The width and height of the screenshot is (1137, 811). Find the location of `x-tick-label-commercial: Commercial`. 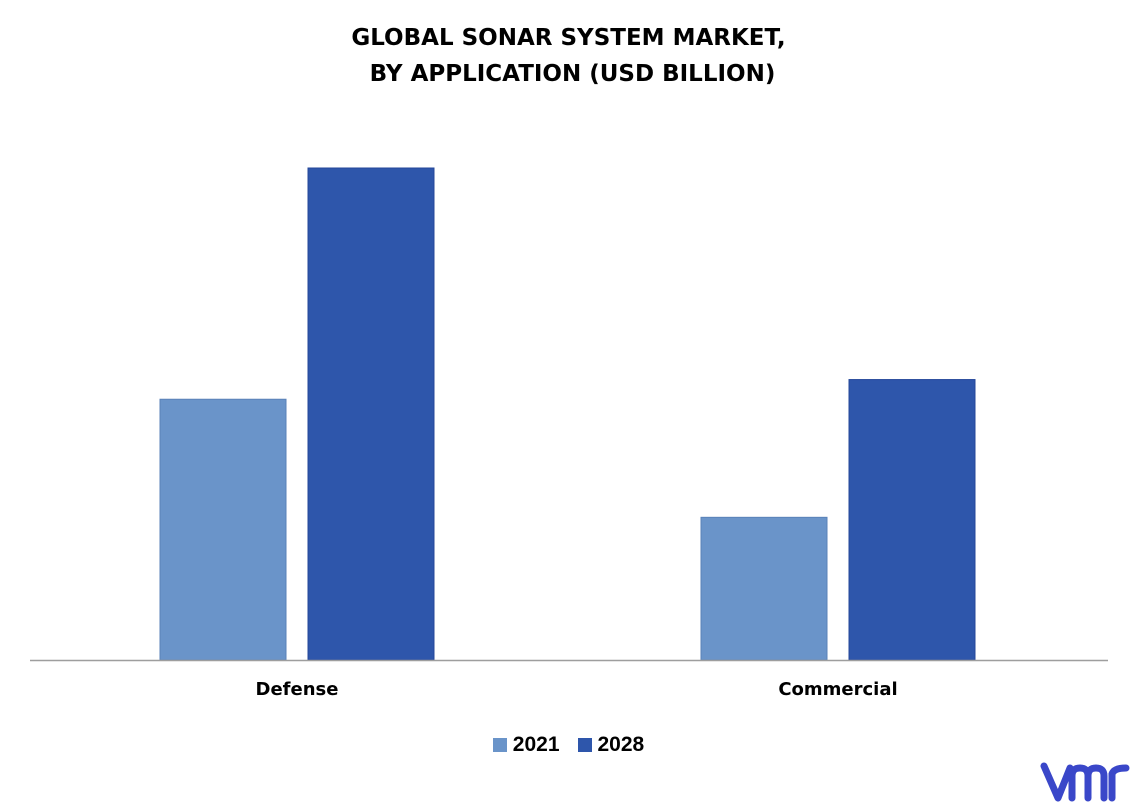

x-tick-label-commercial: Commercial is located at coordinates (837, 689).